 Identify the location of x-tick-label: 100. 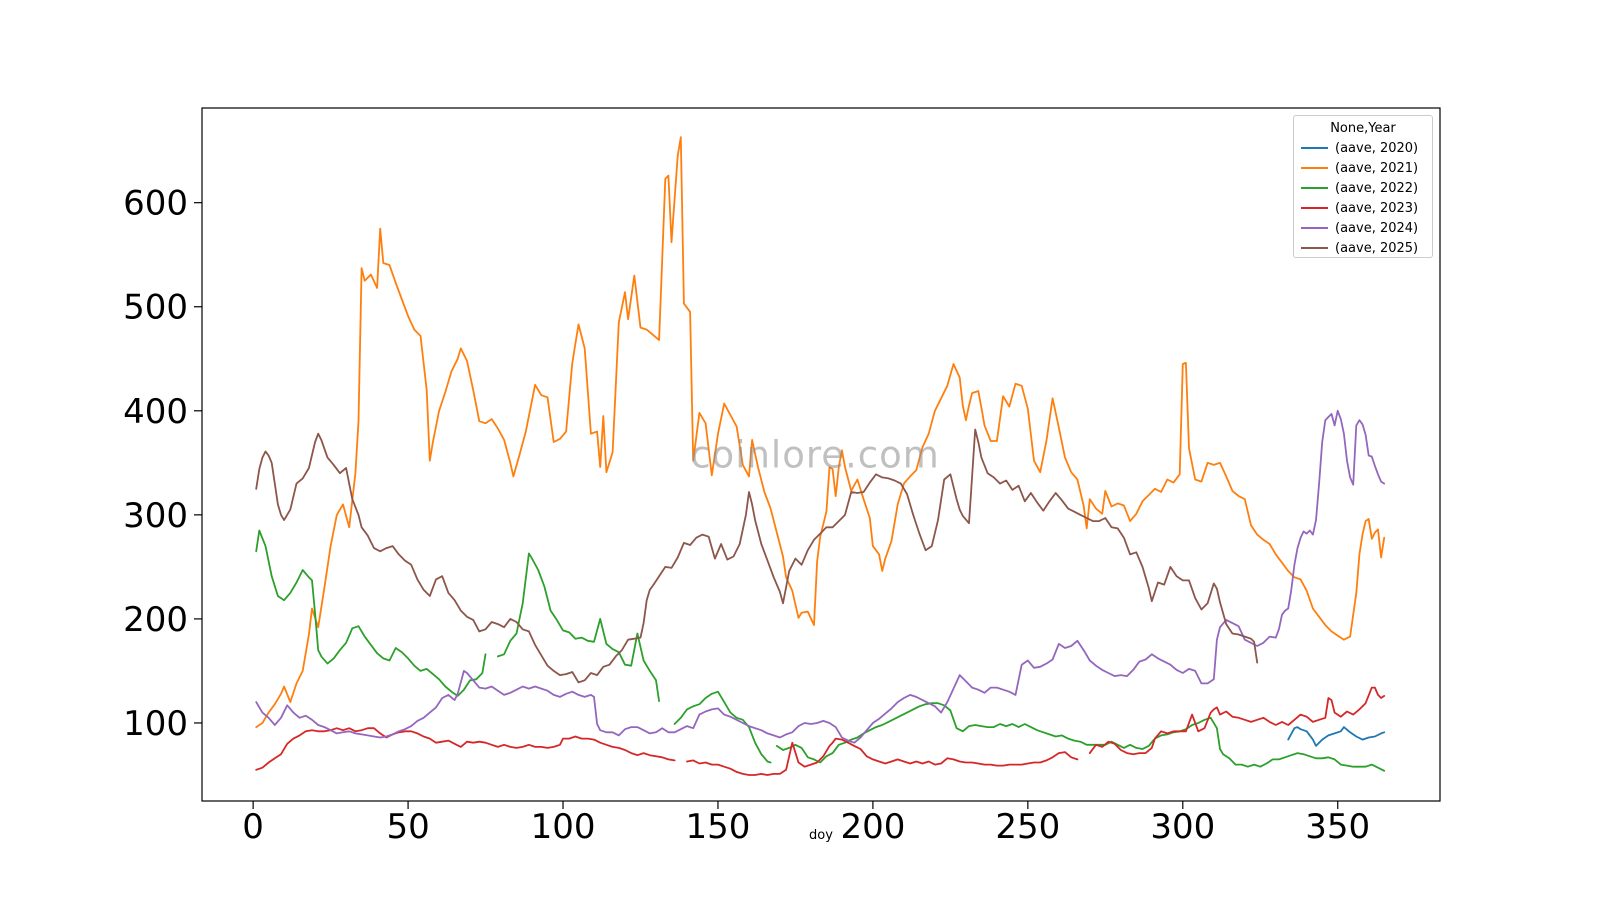
(563, 827).